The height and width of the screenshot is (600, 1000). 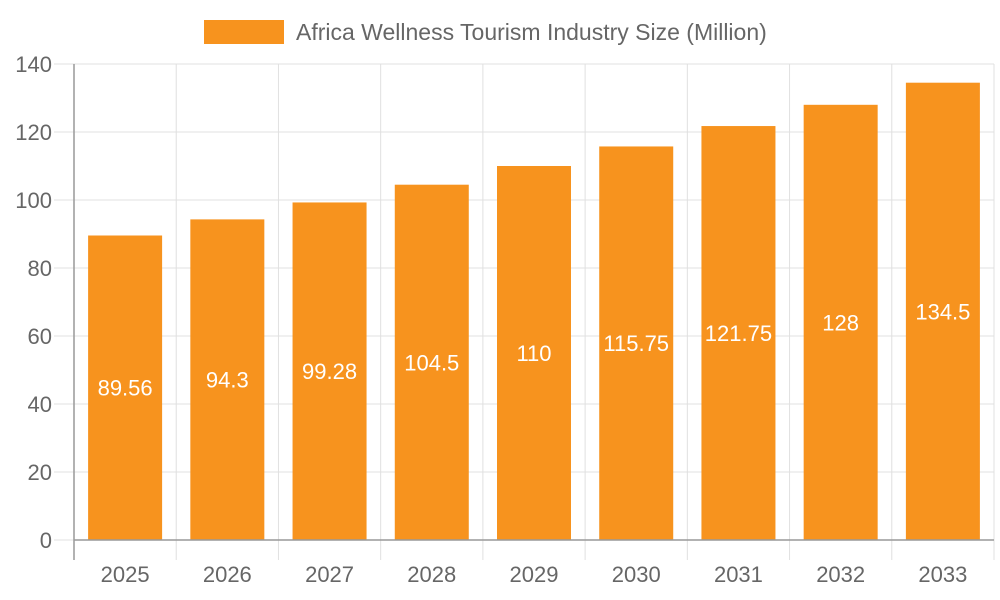 I want to click on data-label: 110, so click(x=533, y=353).